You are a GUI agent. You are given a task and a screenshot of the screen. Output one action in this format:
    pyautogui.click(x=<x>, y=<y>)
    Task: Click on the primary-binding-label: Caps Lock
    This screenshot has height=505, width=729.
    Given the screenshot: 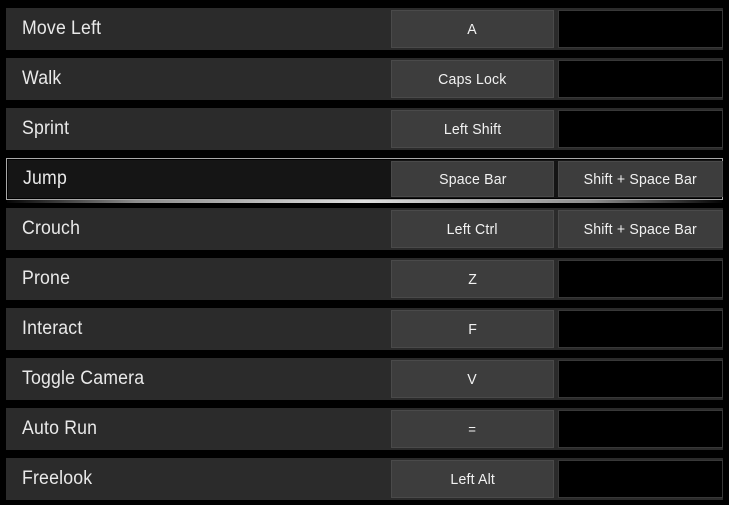 What is the action you would take?
    pyautogui.click(x=472, y=79)
    